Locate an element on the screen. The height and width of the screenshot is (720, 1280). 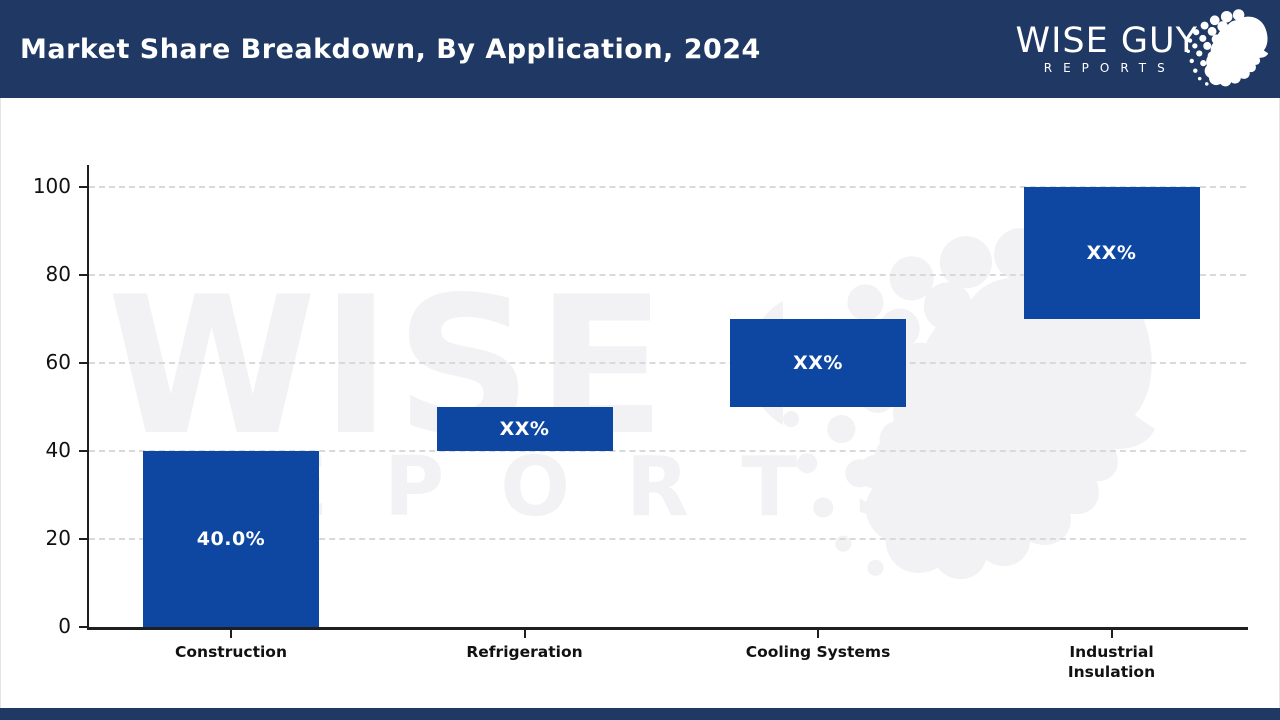
bar-industrial-insulation: XX% is located at coordinates (1111, 253).